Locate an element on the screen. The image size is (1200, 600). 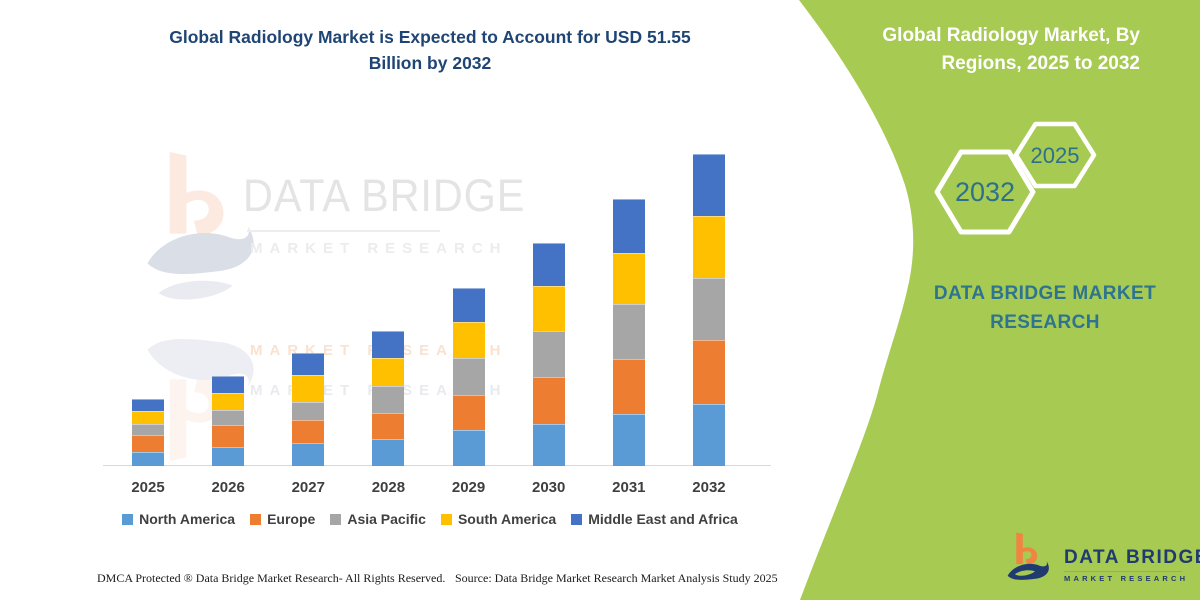
x-axis-label-2031: 2031 is located at coordinates (629, 487).